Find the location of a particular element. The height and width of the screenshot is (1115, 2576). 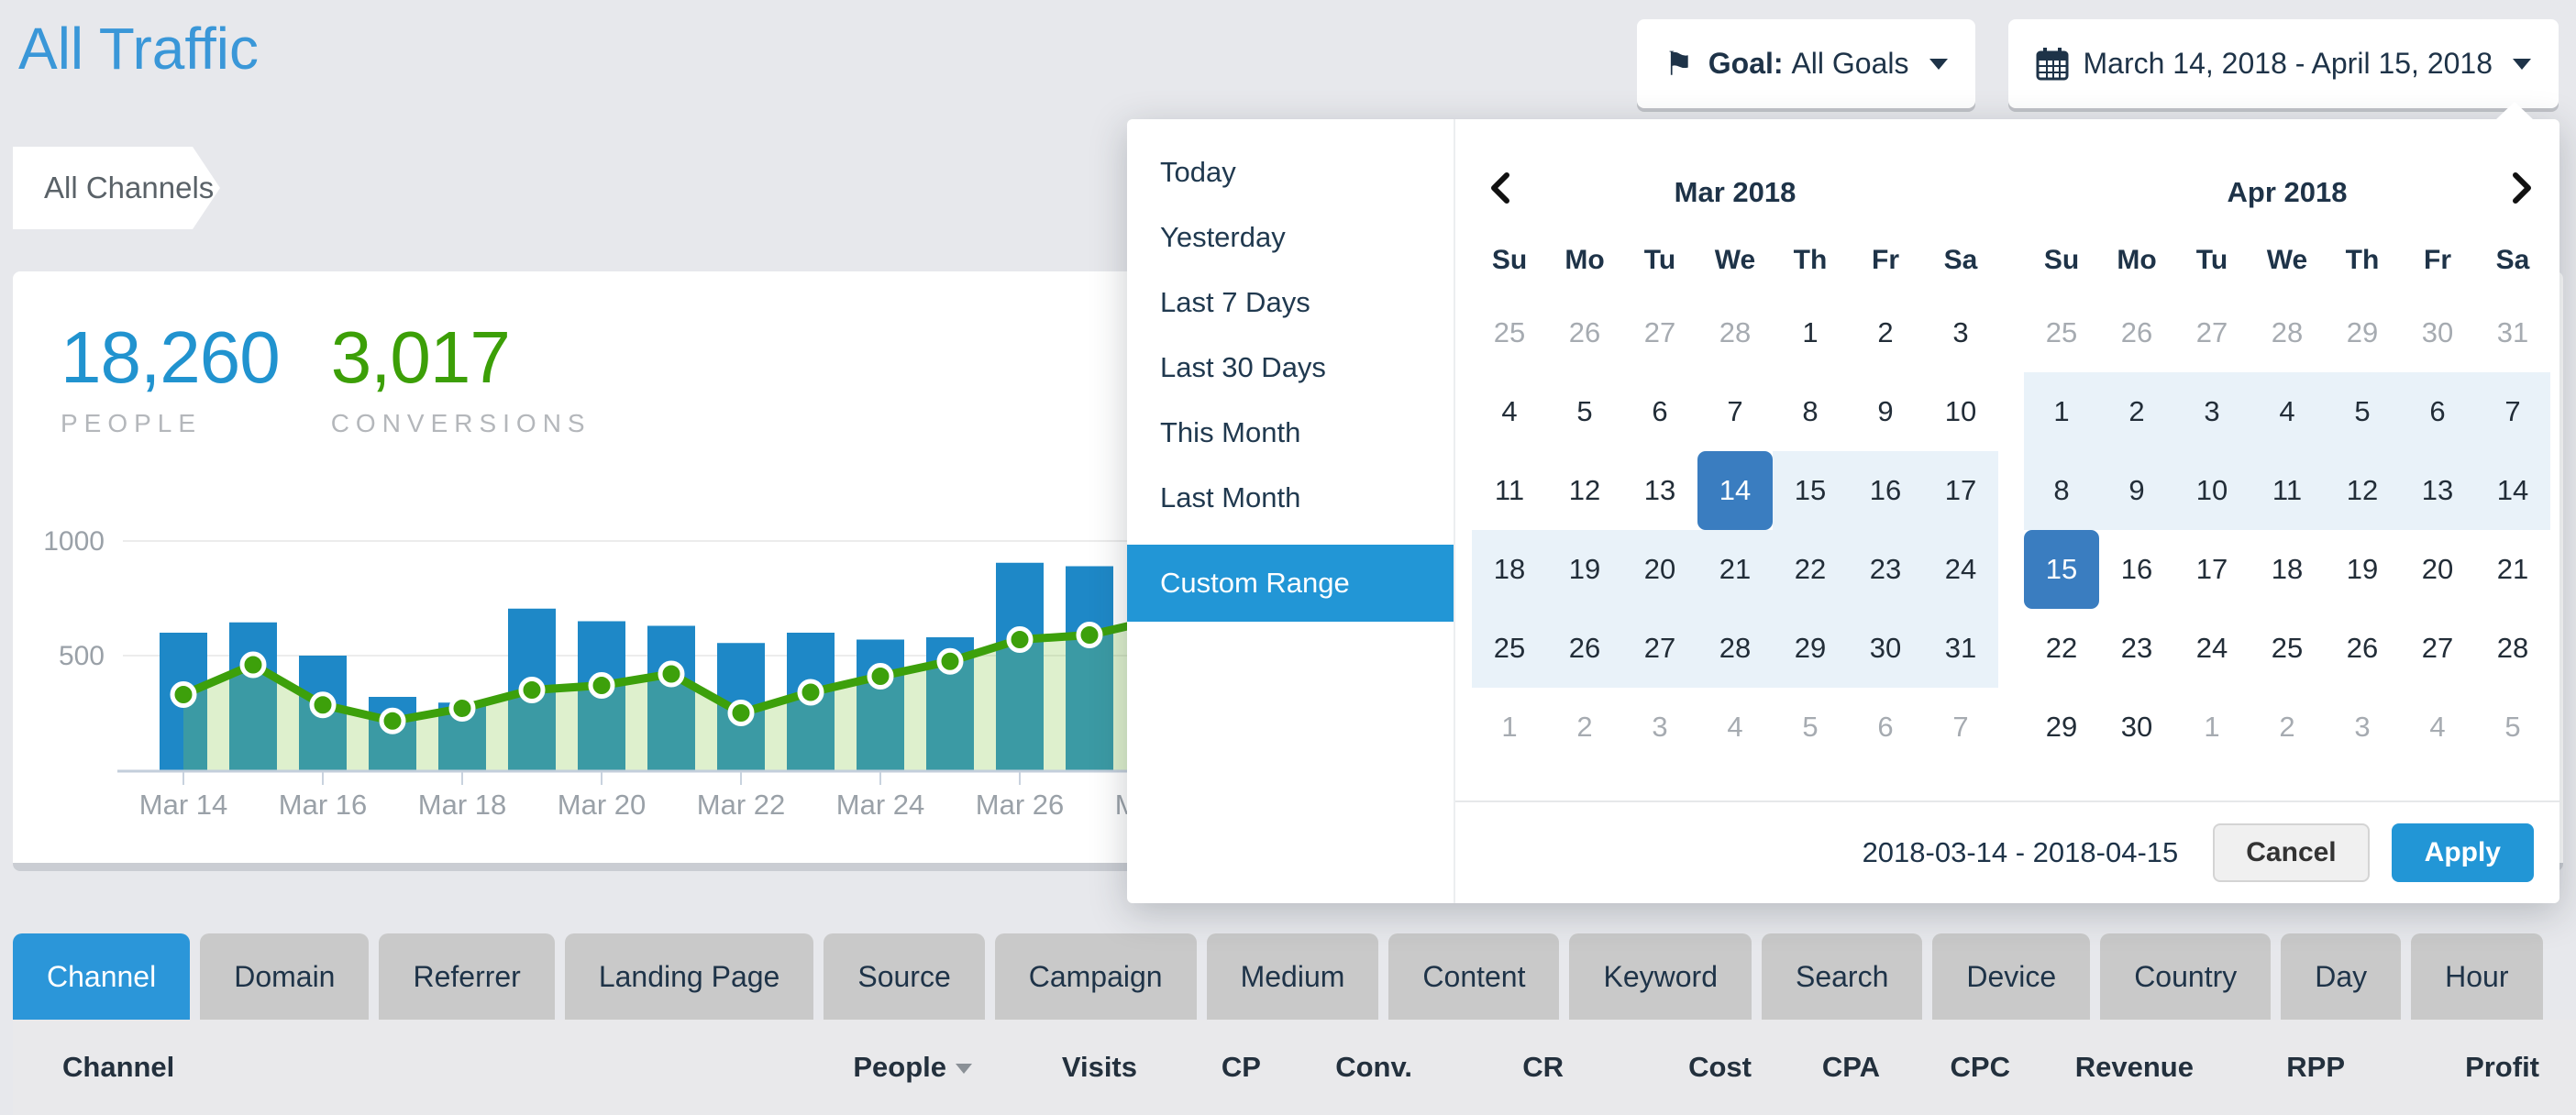

tab-search: Search is located at coordinates (1842, 976).